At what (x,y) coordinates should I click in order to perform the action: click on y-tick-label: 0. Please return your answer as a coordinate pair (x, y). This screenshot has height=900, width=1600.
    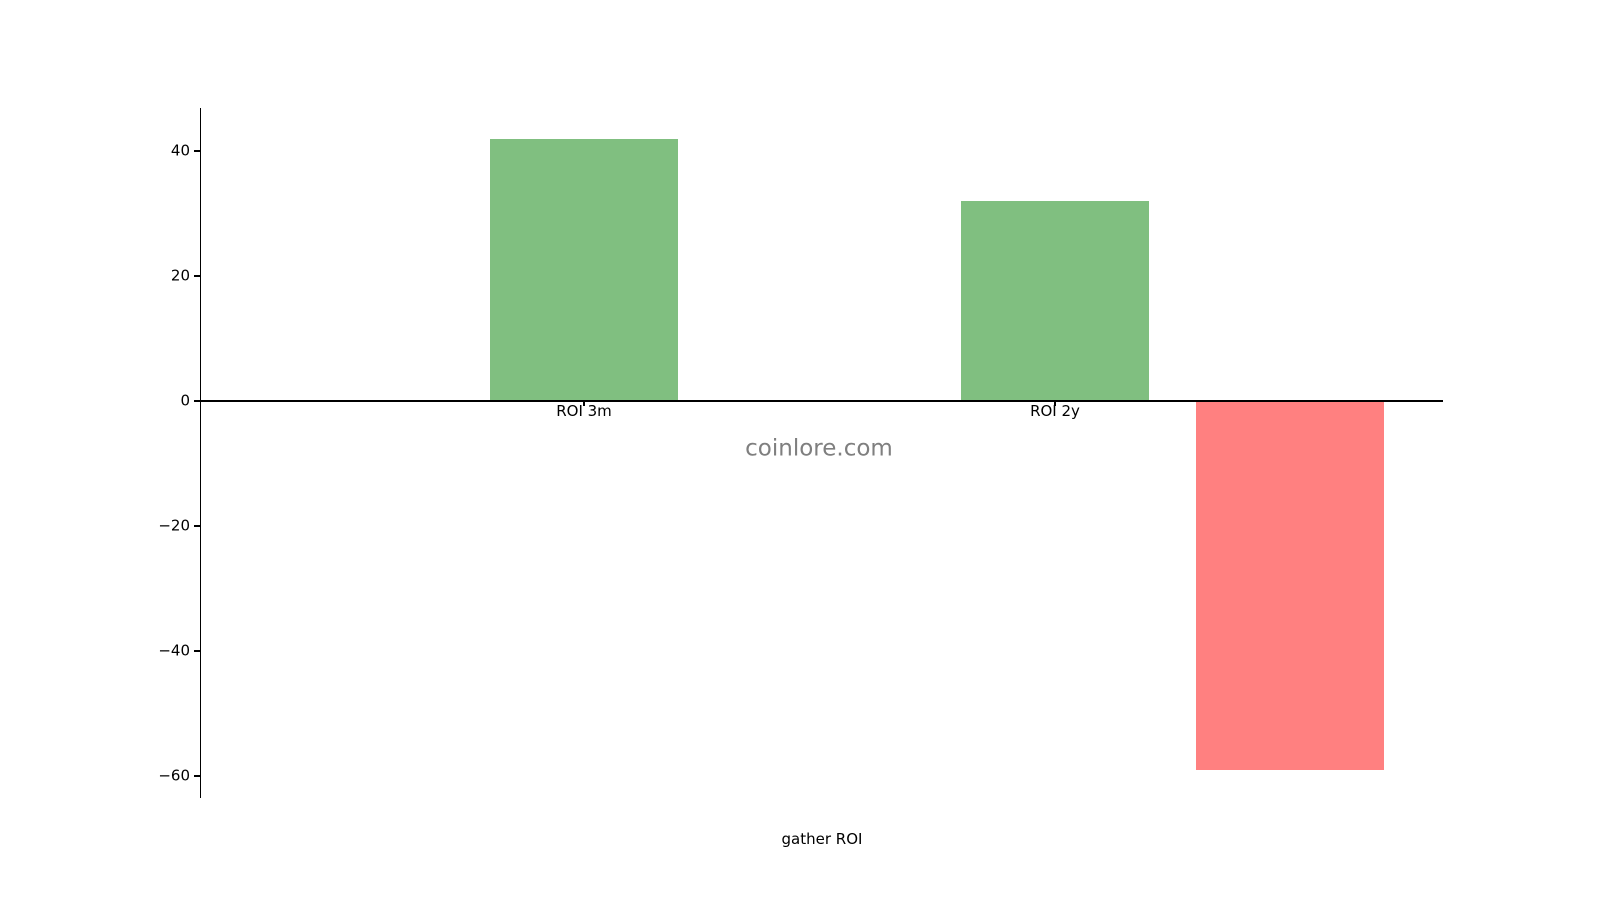
    Looking at the image, I should click on (185, 400).